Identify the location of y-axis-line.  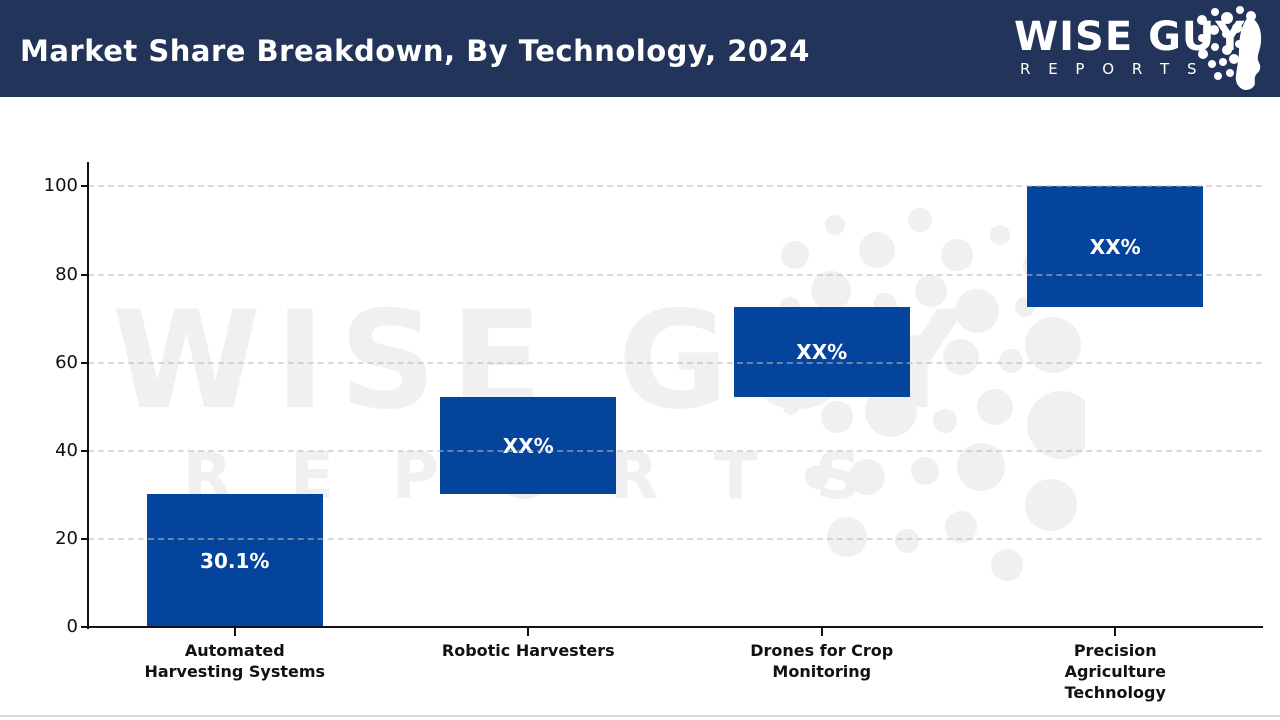
(88, 395).